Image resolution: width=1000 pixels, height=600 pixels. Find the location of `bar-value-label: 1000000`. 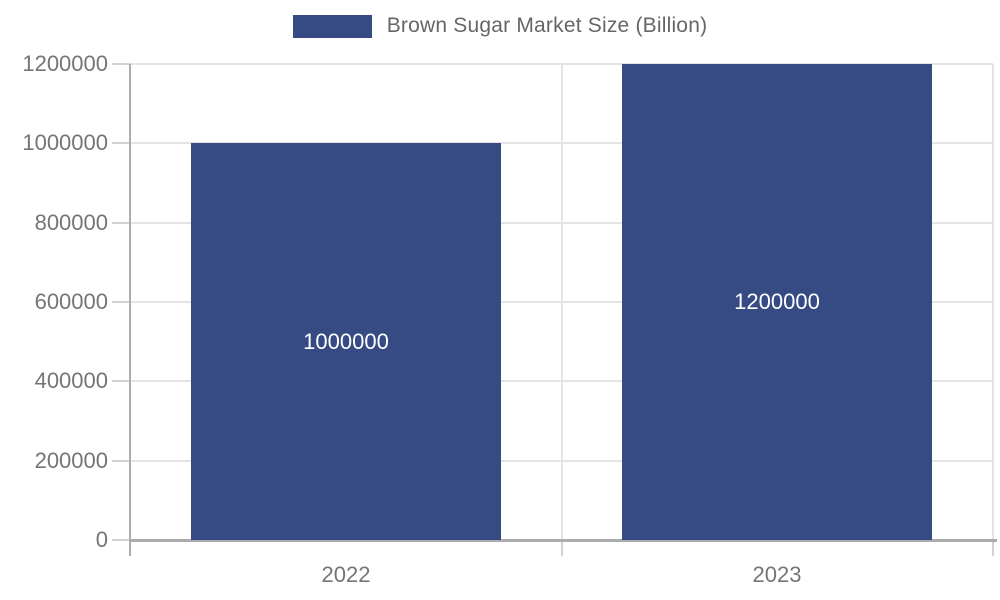

bar-value-label: 1000000 is located at coordinates (346, 341).